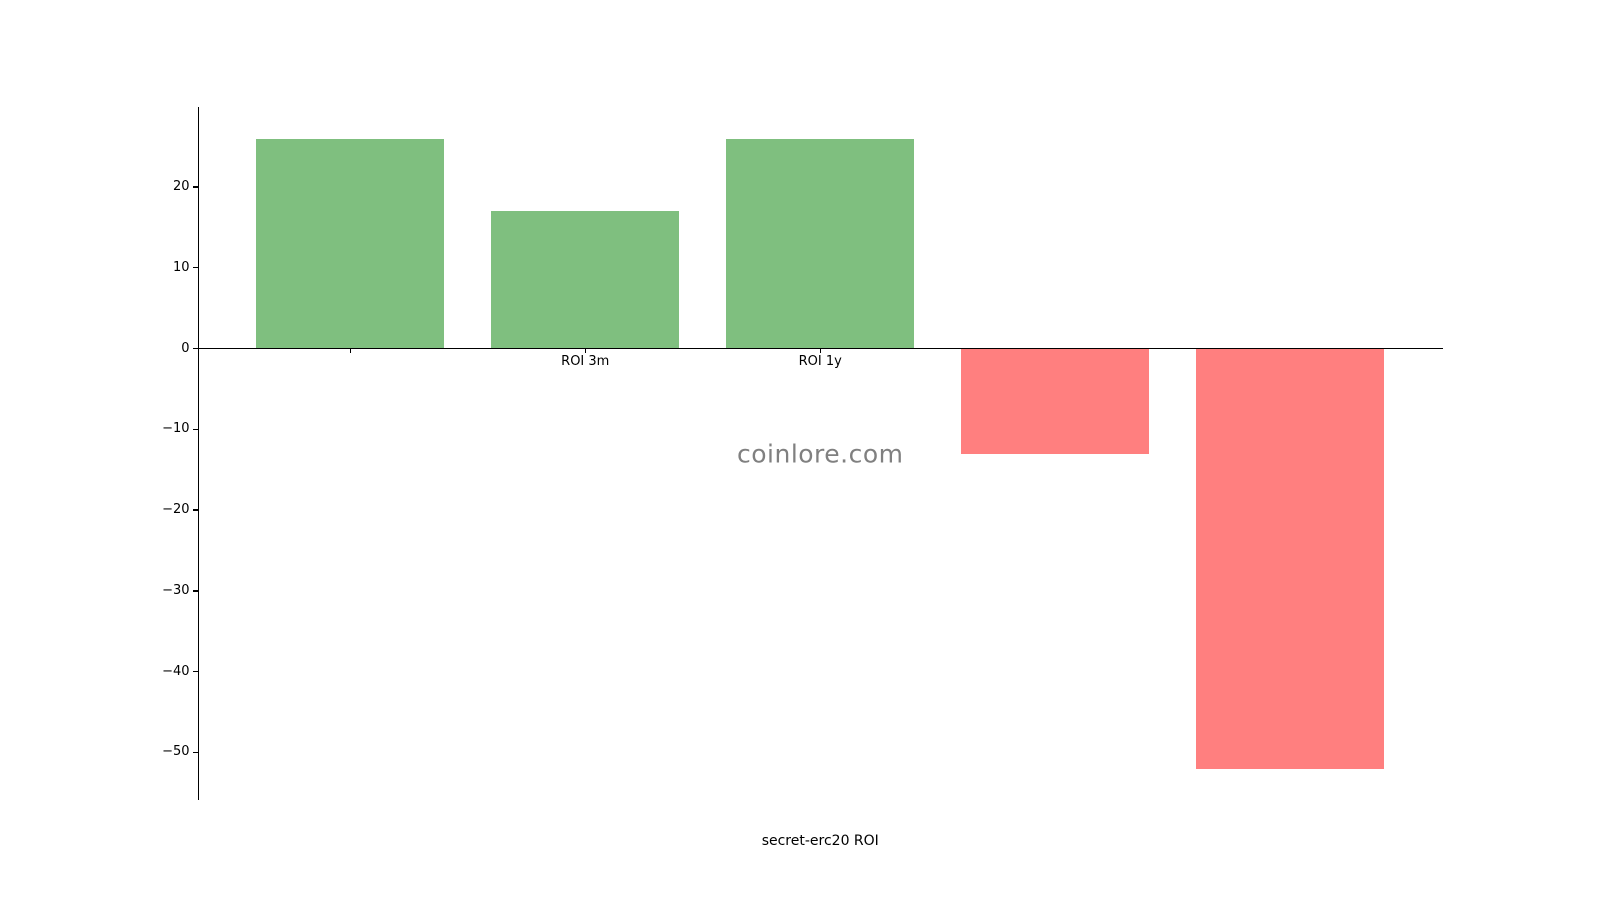 The width and height of the screenshot is (1600, 900). I want to click on y-tick-label: 0, so click(185, 348).